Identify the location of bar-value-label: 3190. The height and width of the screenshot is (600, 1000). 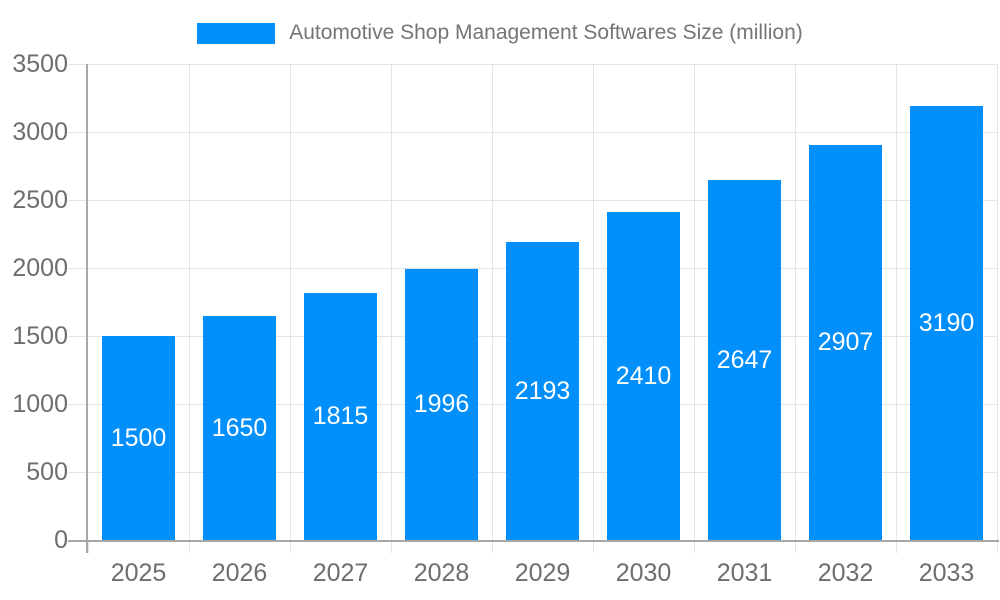
(946, 322).